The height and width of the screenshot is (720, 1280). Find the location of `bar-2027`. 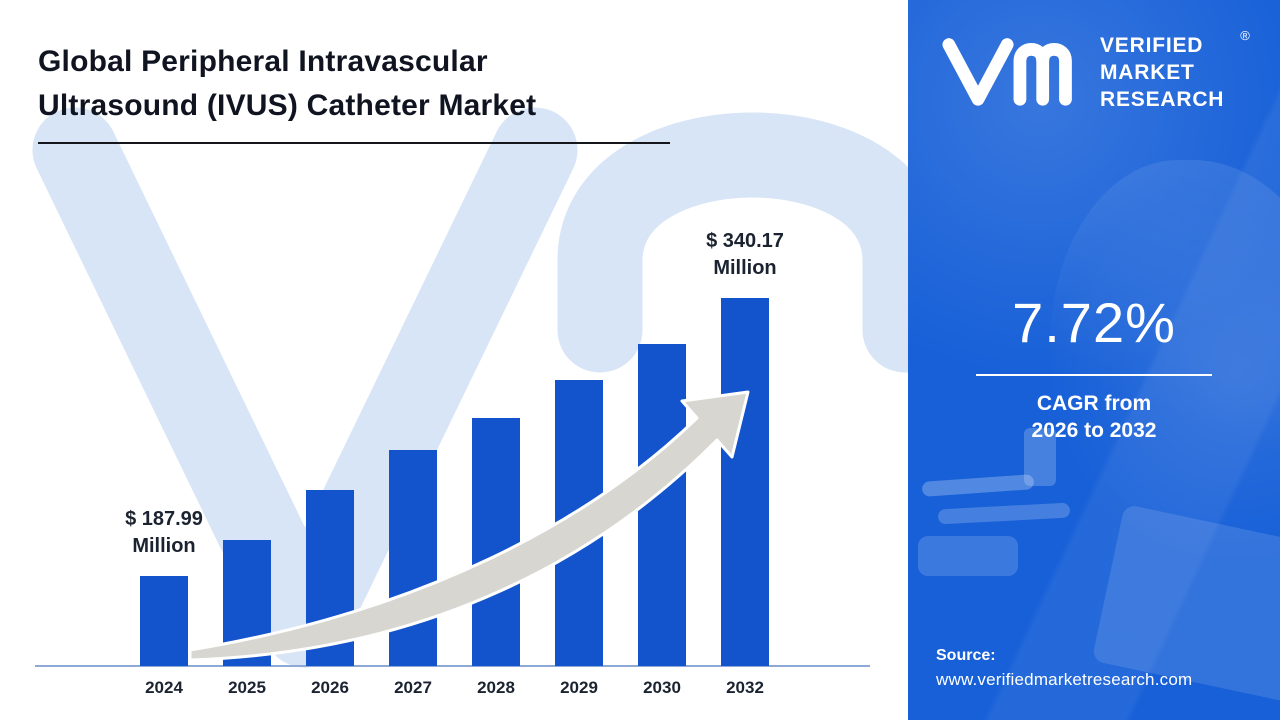

bar-2027 is located at coordinates (413, 558).